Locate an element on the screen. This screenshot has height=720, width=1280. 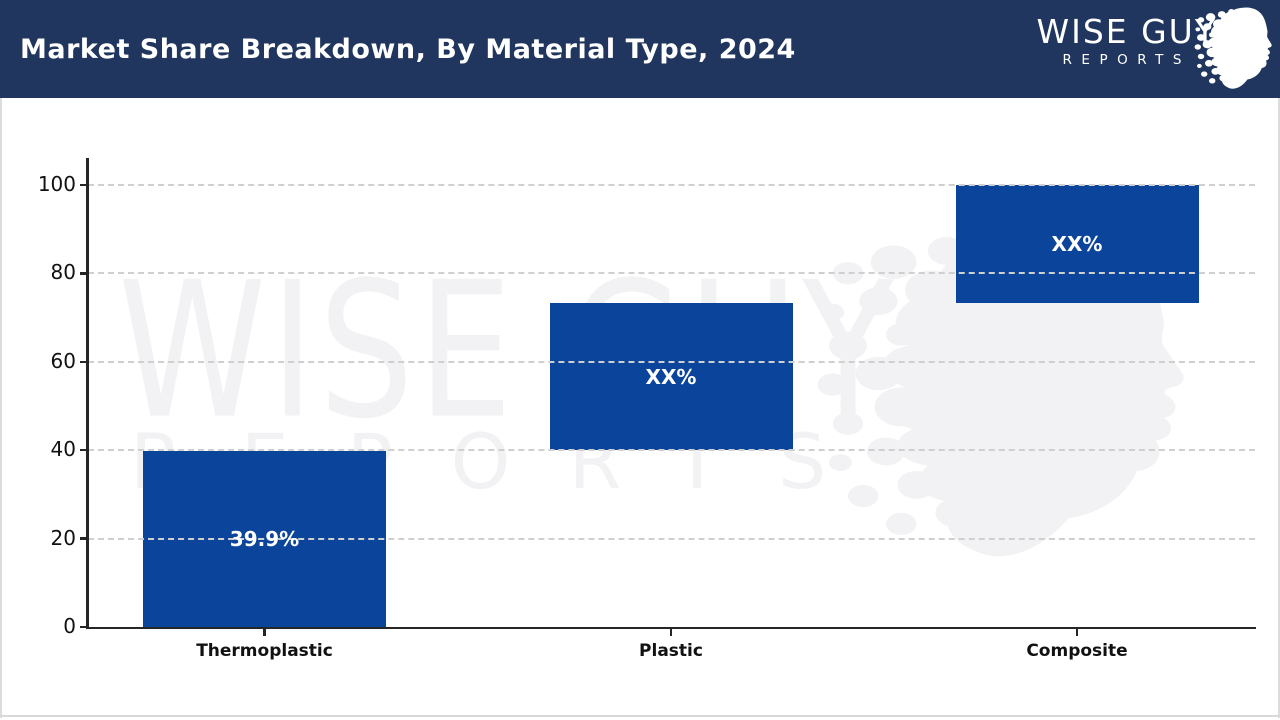
y-tick-label-60: 60 is located at coordinates (63, 360).